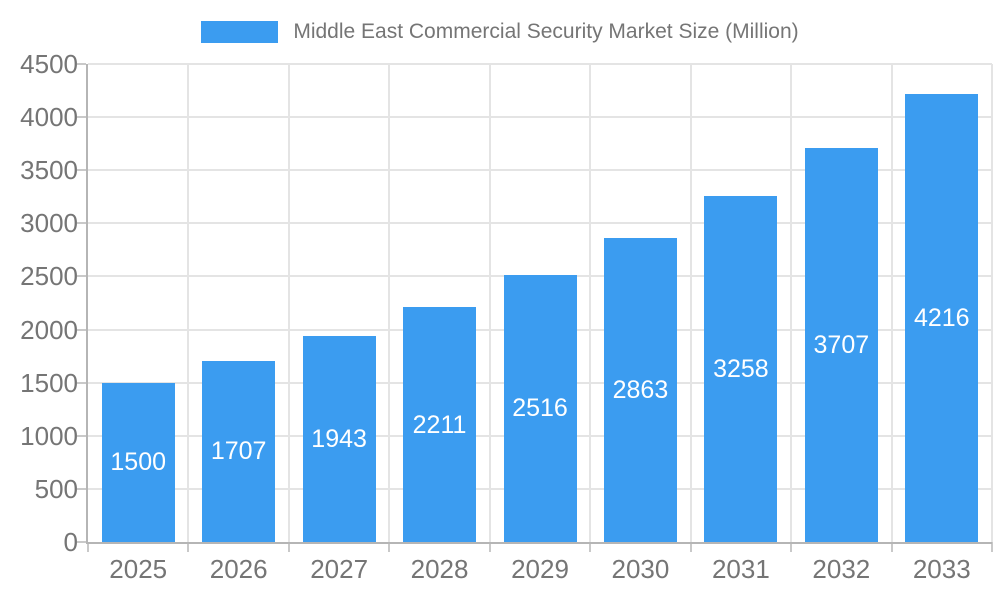  I want to click on legend-swatch, so click(240, 32).